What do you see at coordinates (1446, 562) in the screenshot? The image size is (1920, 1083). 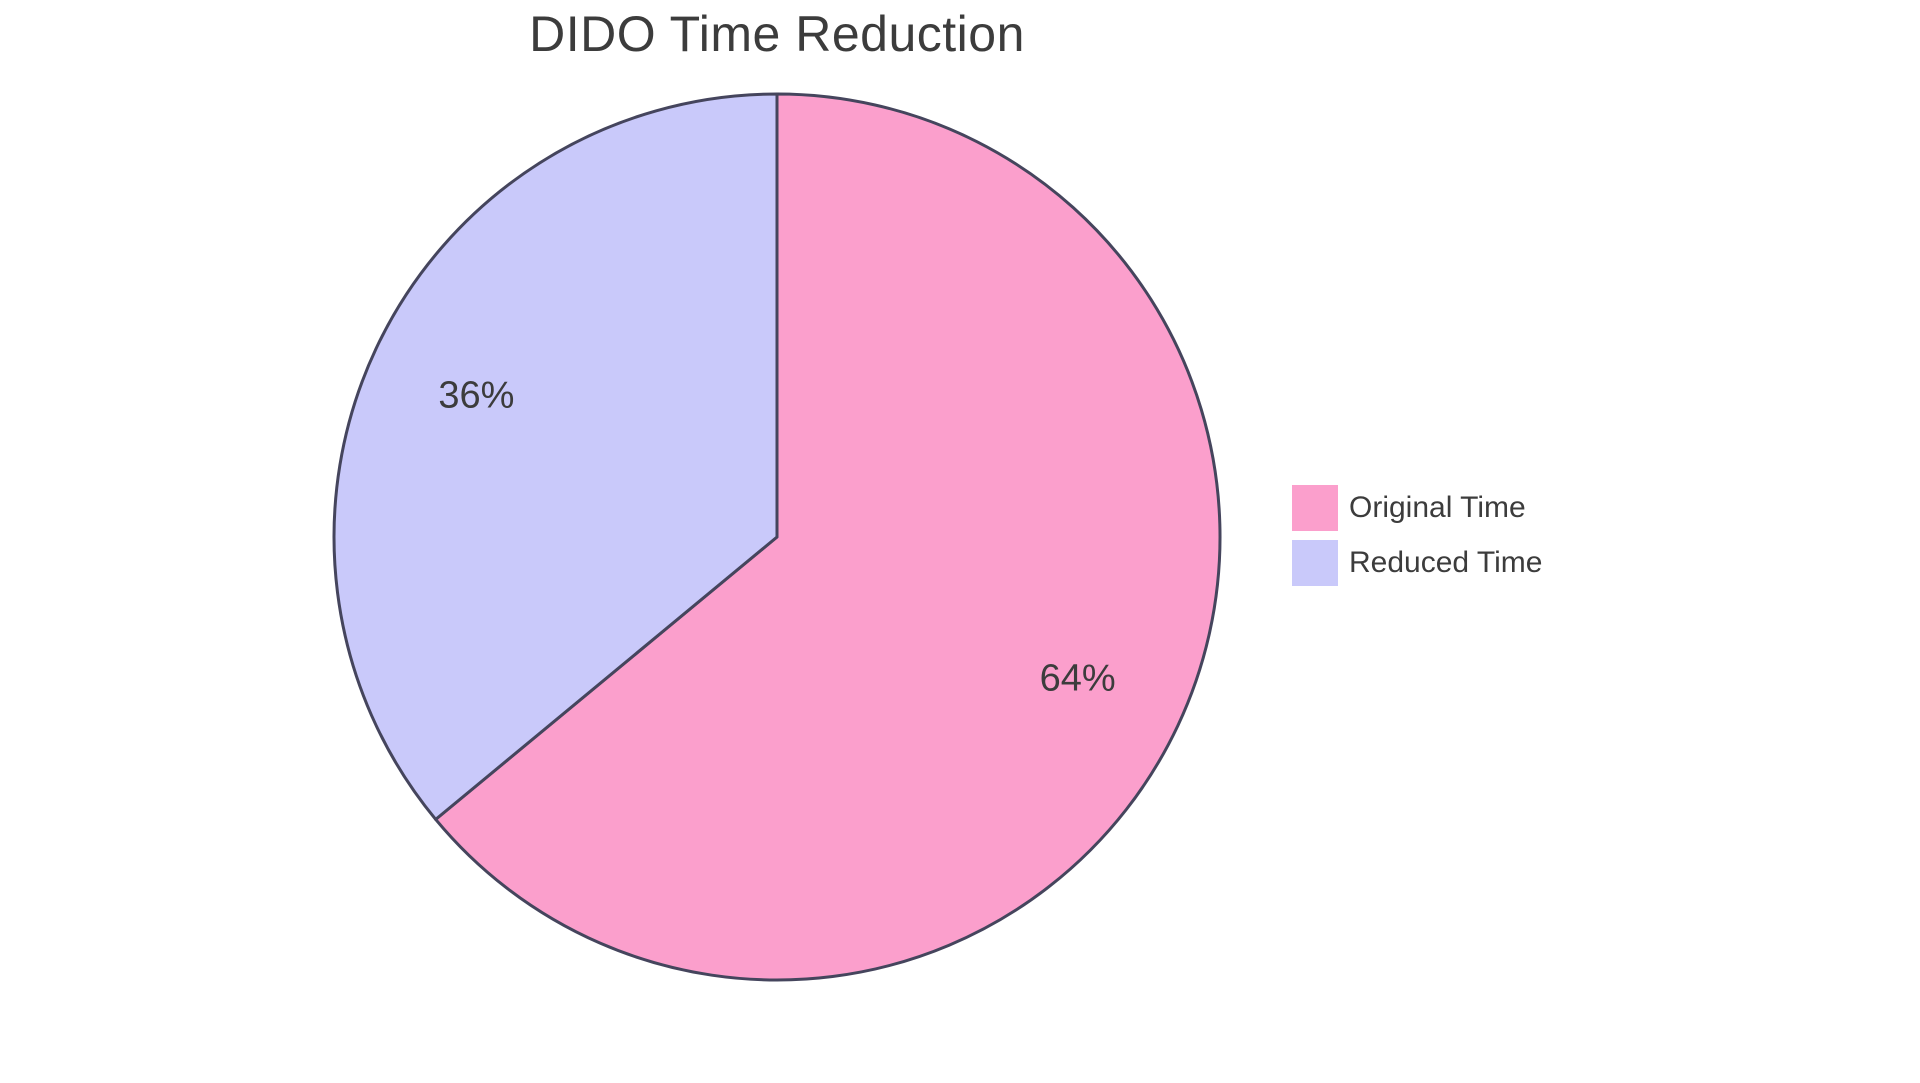 I see `legend-label-reduced-time: Reduced Time` at bounding box center [1446, 562].